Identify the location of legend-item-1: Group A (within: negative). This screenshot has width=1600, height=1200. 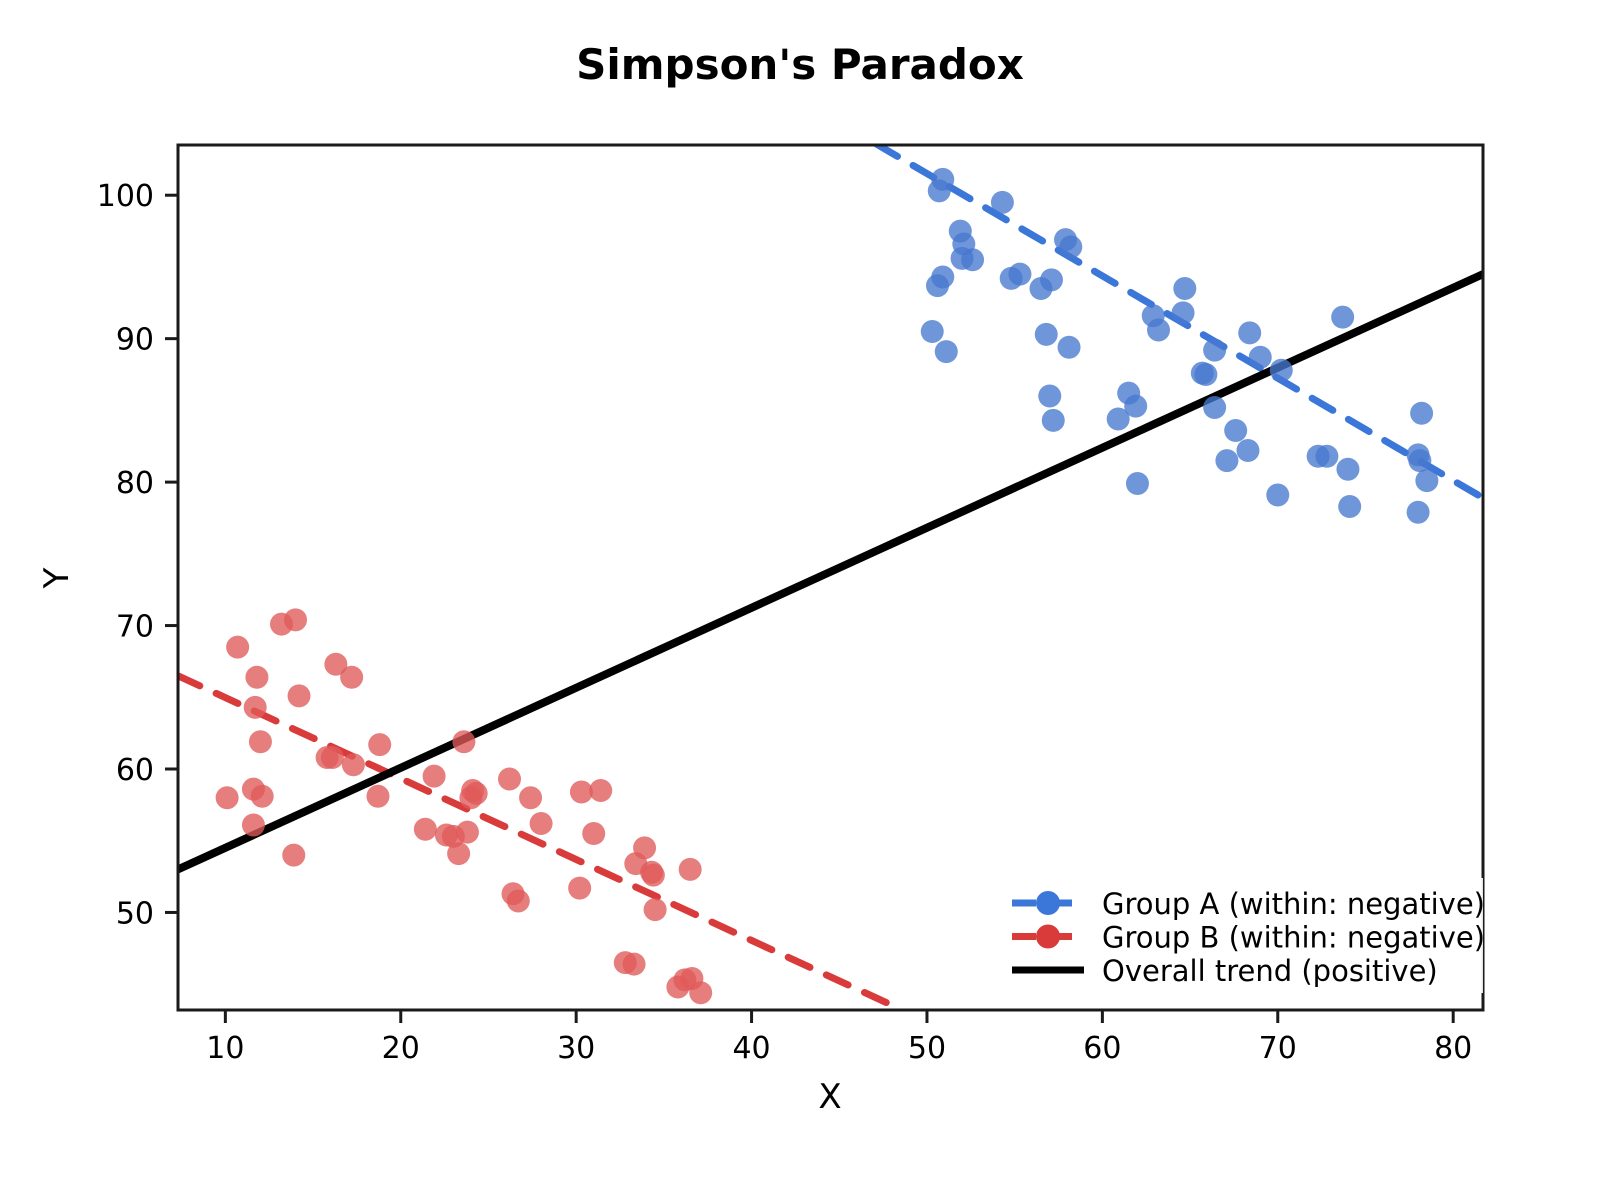
(1248, 904).